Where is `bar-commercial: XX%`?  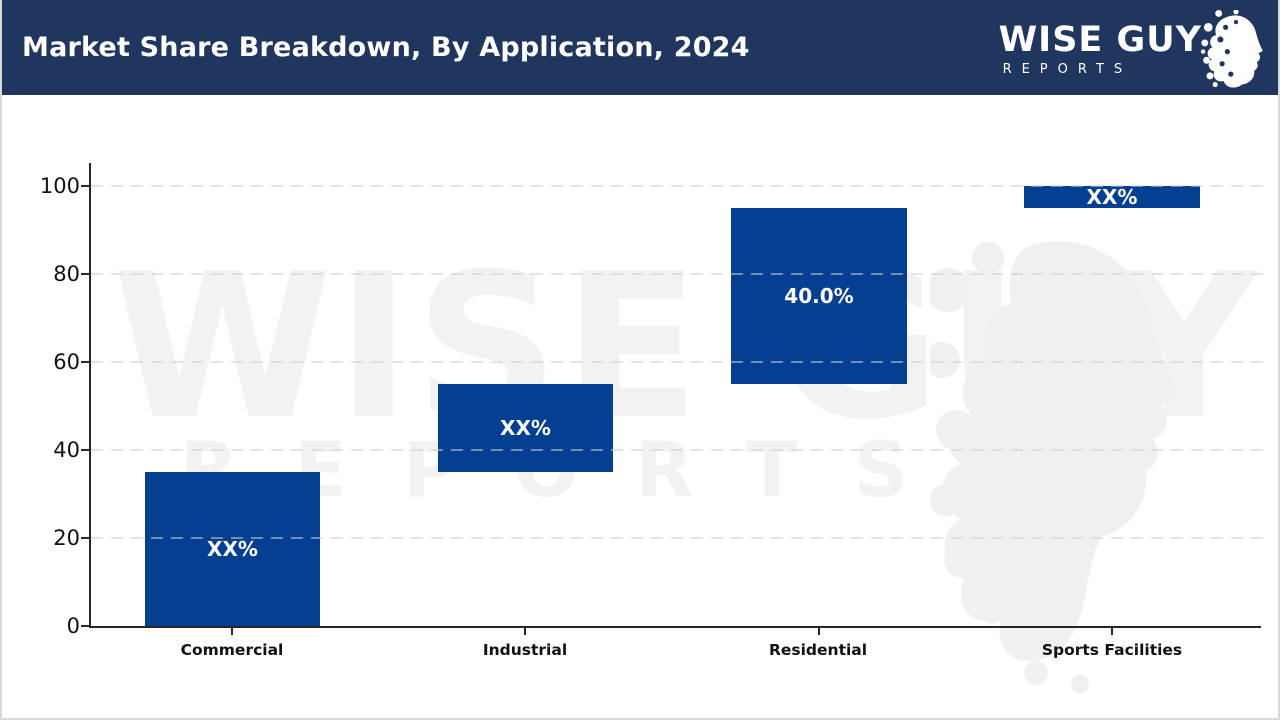 bar-commercial: XX% is located at coordinates (232, 549).